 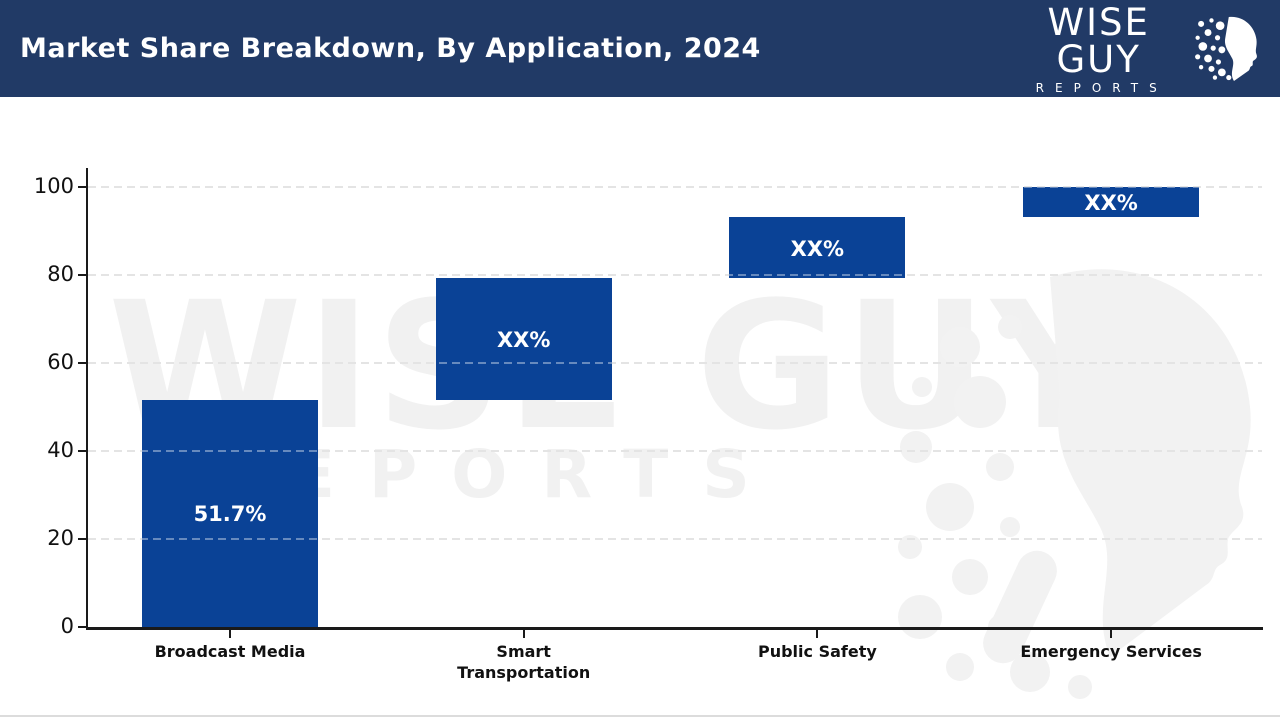 I want to click on wise-guy-reports-logo: WISE GUY REPORTS, so click(x=1137, y=49).